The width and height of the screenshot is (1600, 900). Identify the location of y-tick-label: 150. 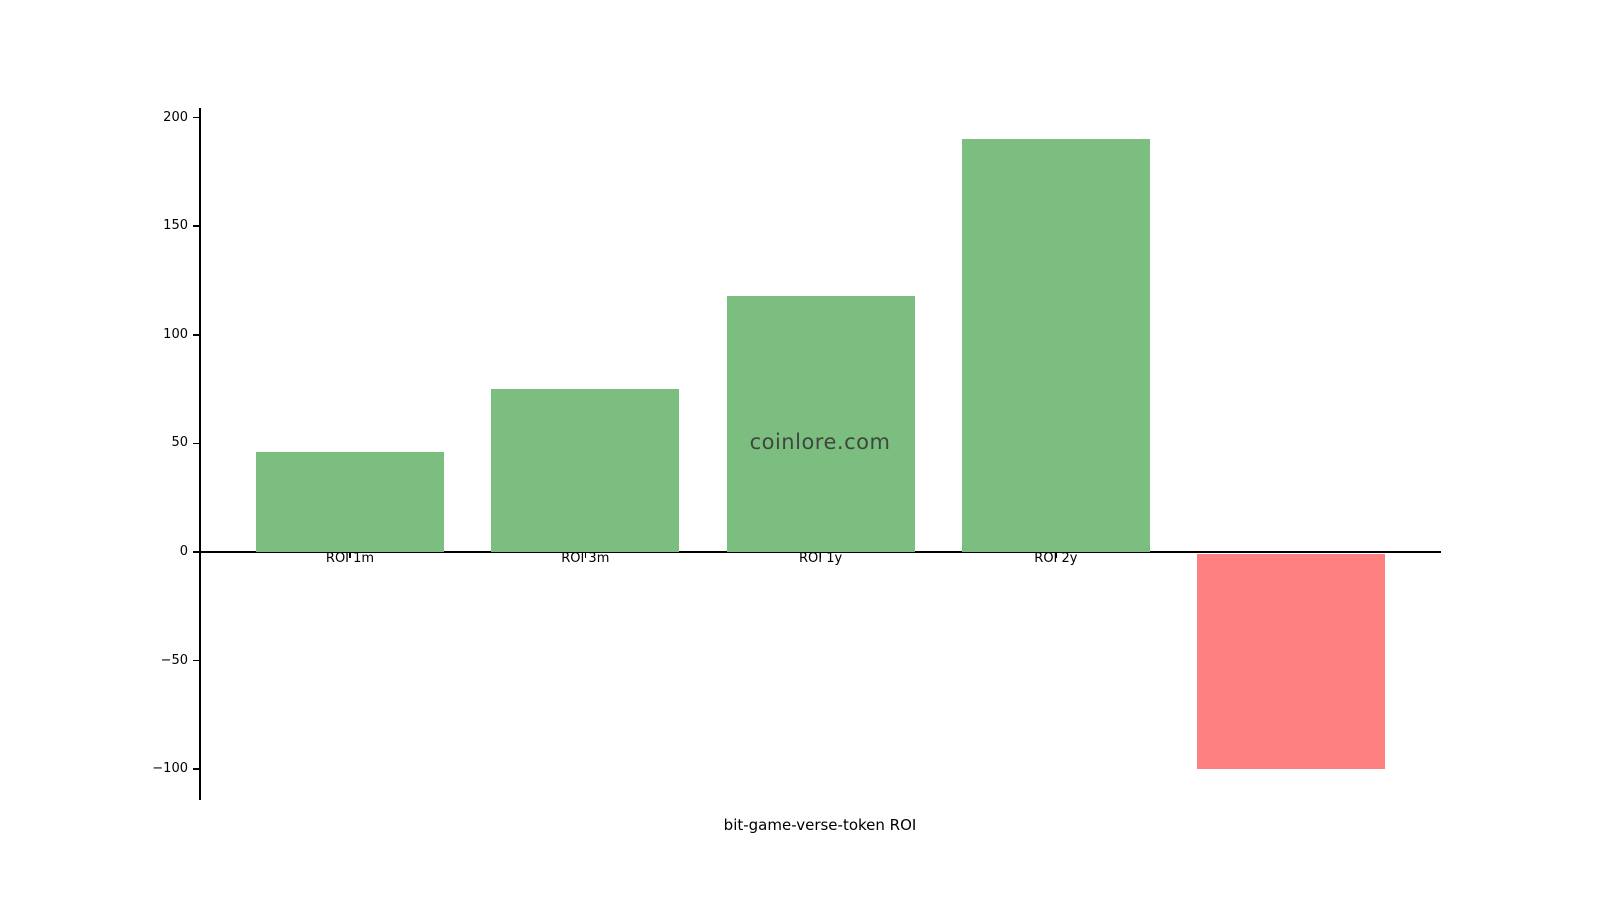
(175, 226).